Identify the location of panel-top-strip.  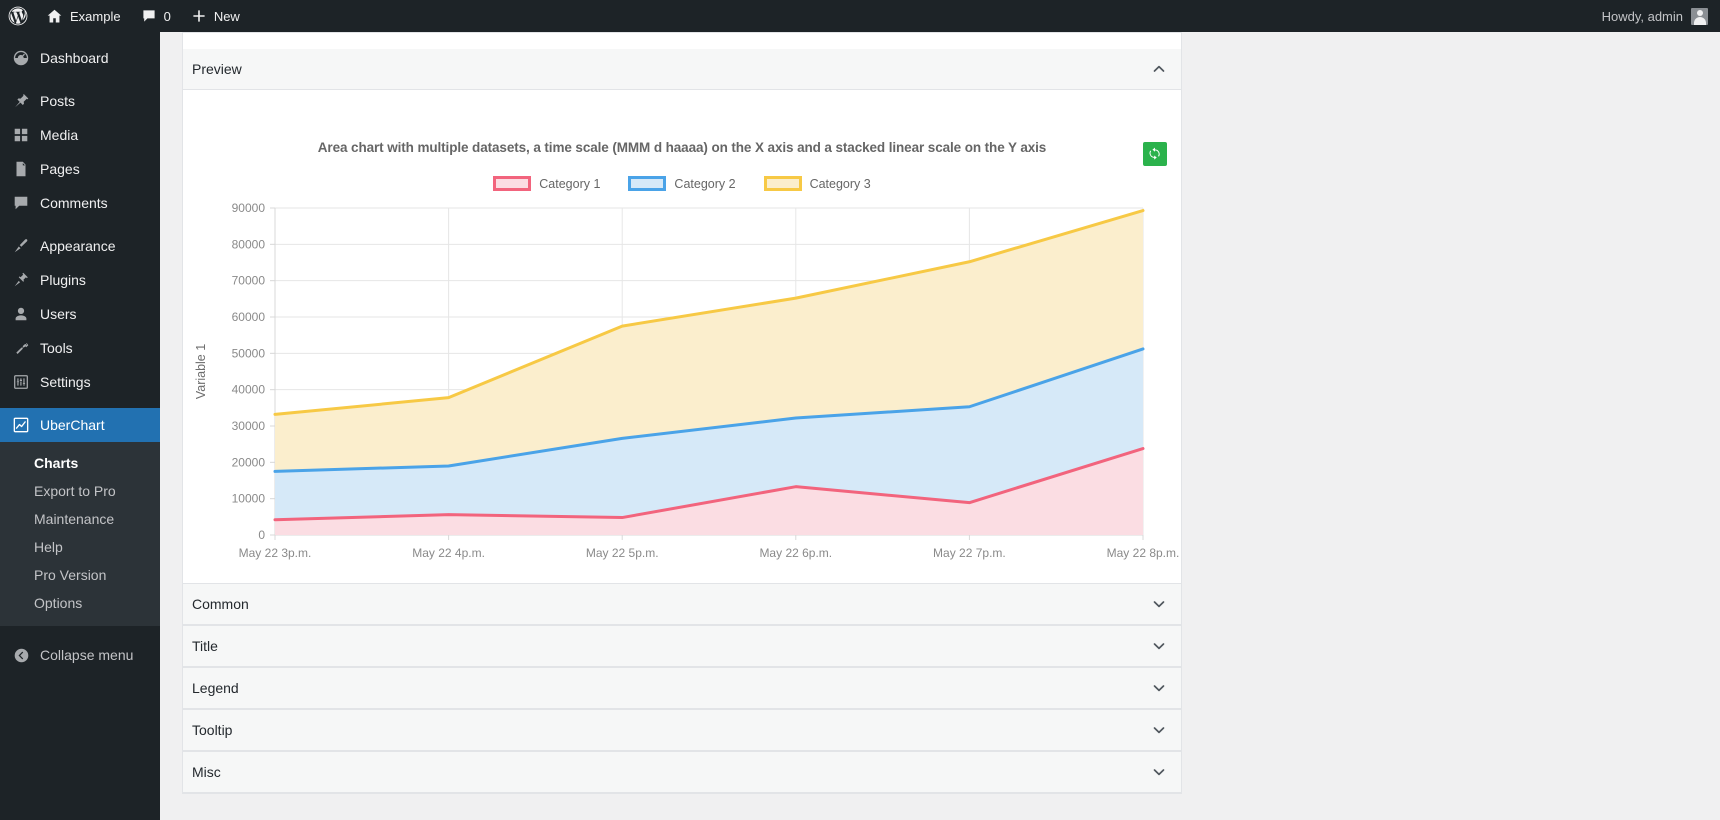
(682, 40).